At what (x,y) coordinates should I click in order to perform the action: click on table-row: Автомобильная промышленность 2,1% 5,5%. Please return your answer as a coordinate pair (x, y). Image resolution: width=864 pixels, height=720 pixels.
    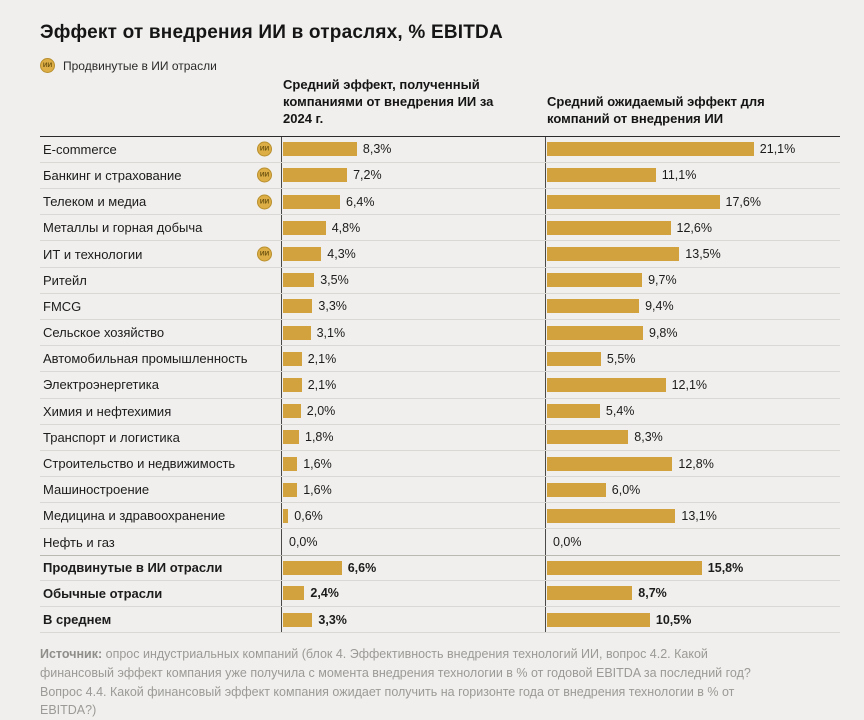
    Looking at the image, I should click on (440, 359).